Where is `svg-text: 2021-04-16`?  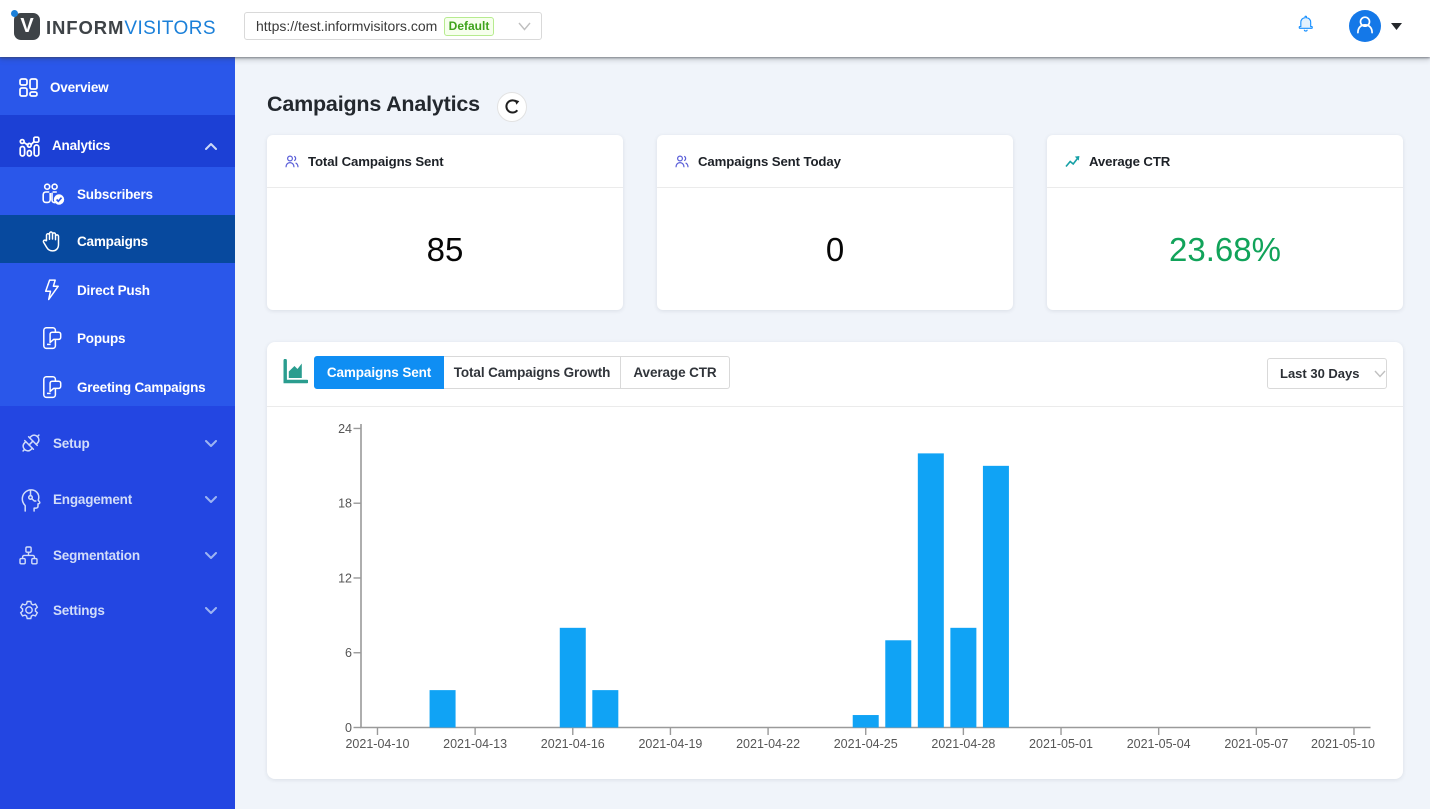 svg-text: 2021-04-16 is located at coordinates (573, 744).